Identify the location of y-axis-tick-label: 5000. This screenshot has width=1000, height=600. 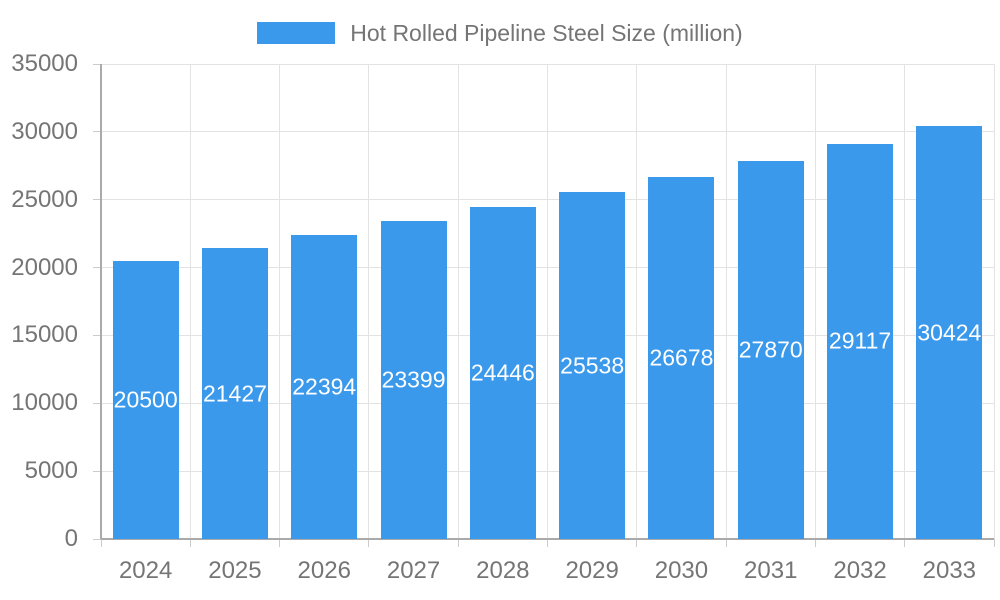
(51, 471).